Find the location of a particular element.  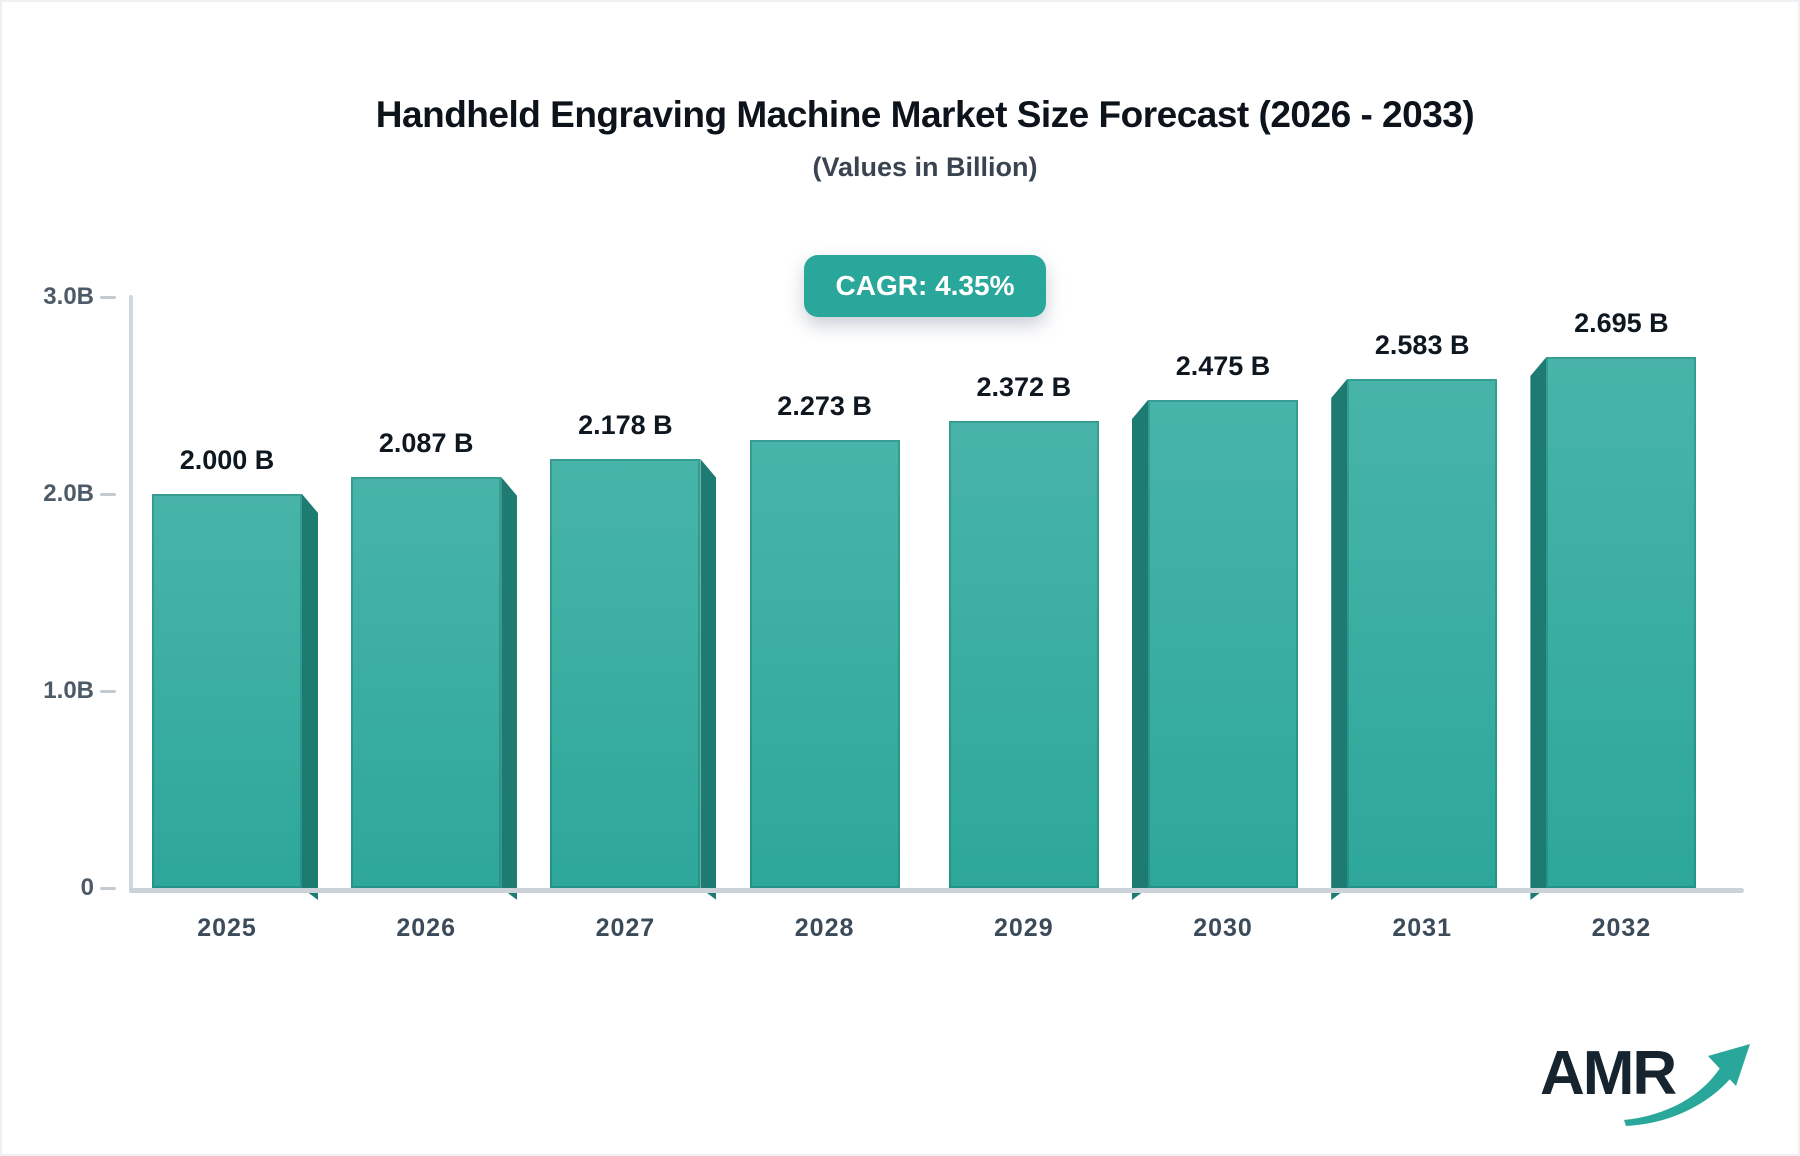

bar-value-label-2025: 2.000 B is located at coordinates (227, 460).